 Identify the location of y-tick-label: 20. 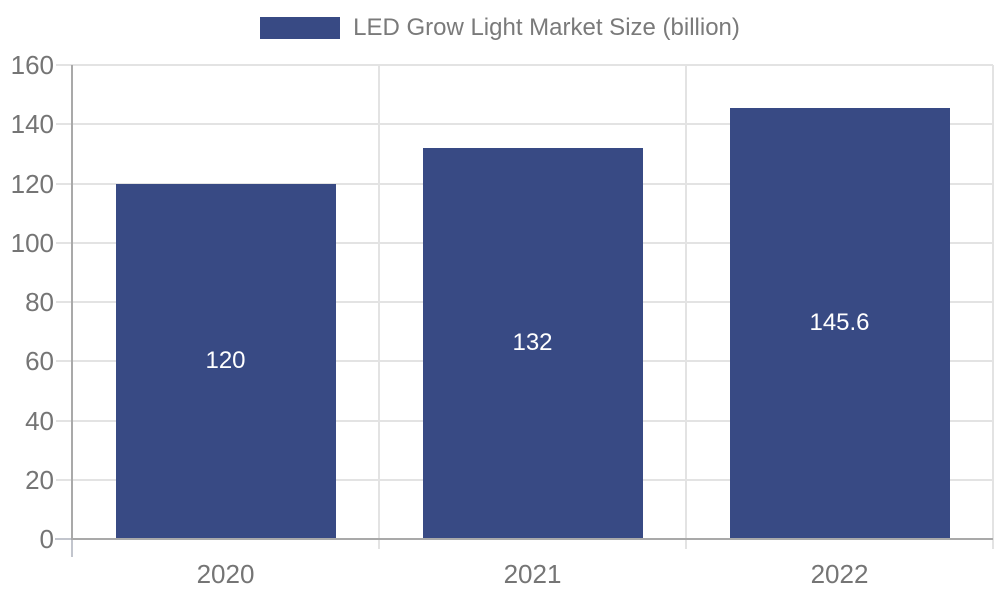
(39, 479).